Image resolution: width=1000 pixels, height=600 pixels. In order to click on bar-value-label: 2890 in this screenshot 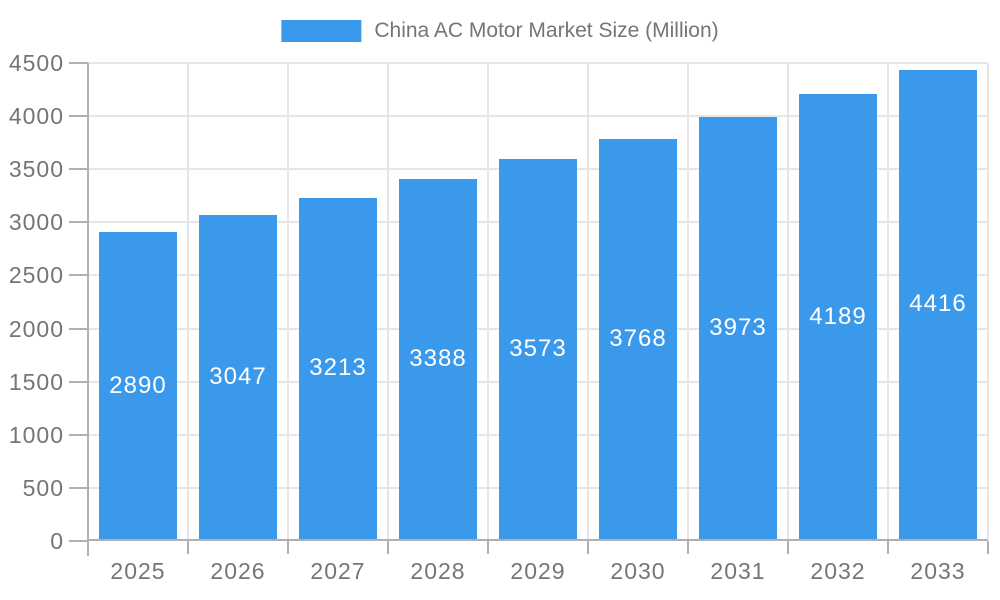, I will do `click(138, 385)`.